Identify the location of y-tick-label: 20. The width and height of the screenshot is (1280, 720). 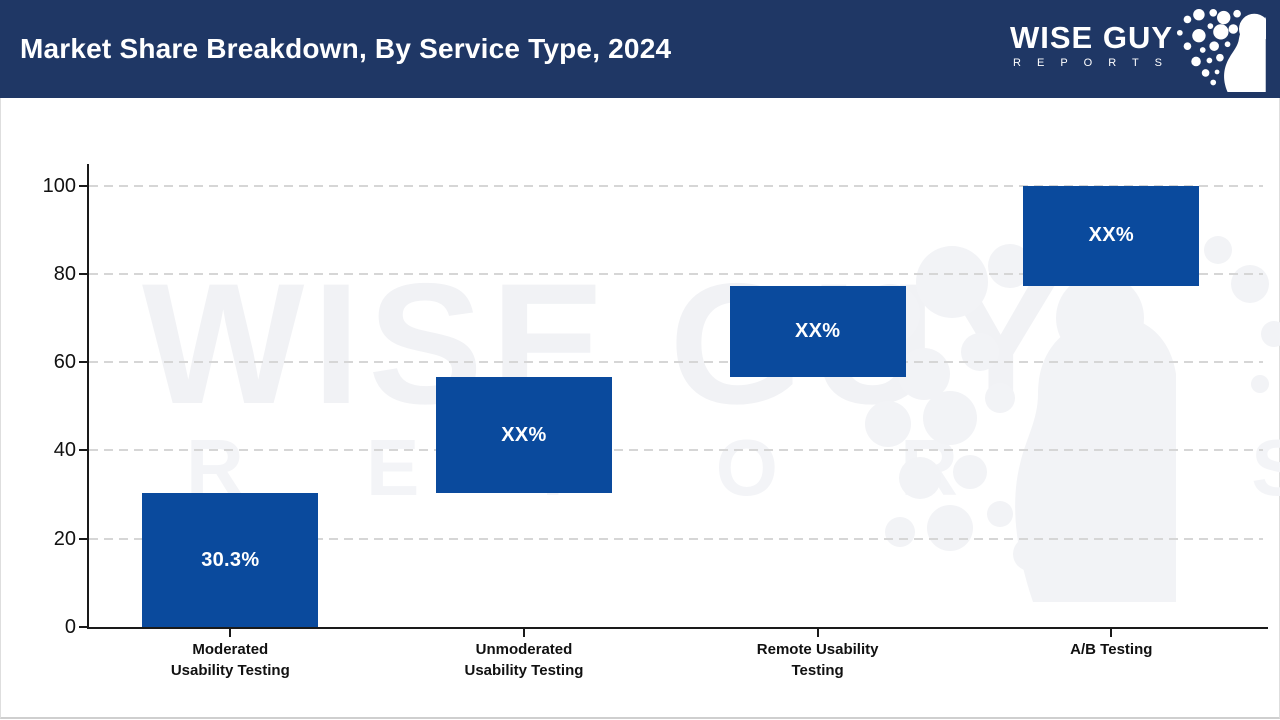
(64, 538).